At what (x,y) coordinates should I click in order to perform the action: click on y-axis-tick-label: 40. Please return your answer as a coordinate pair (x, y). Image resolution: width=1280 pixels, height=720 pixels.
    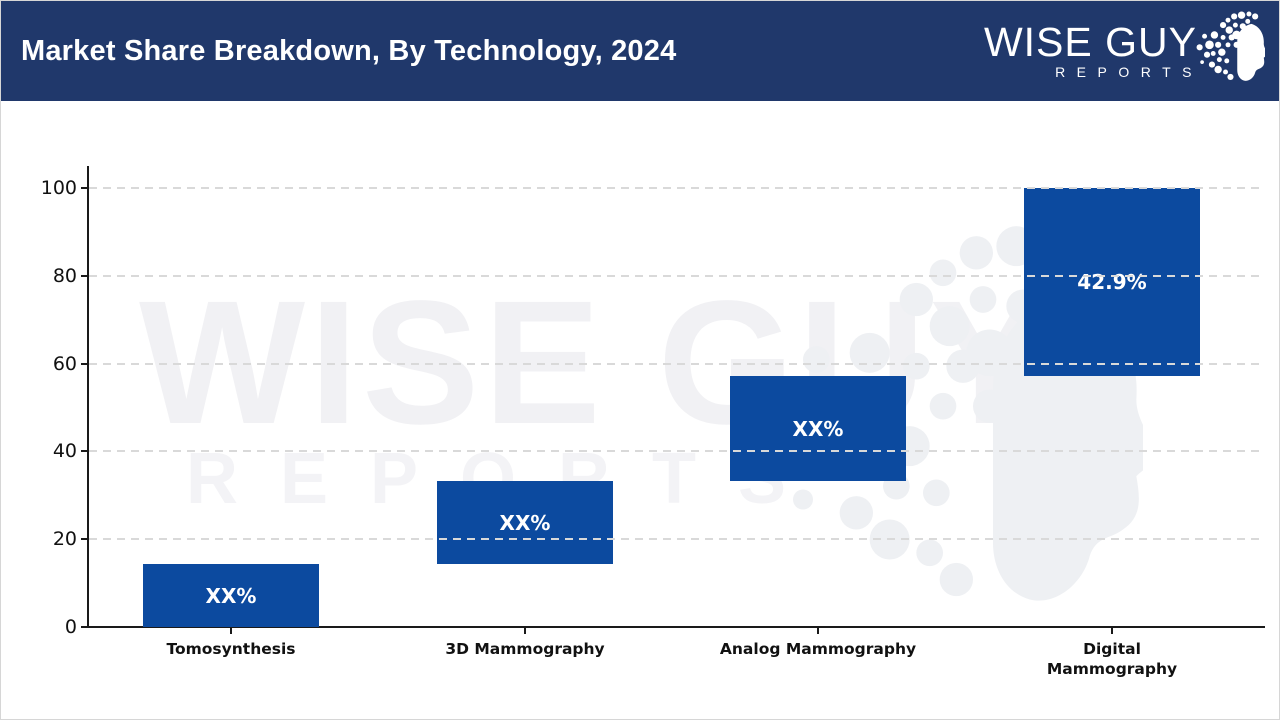
    Looking at the image, I should click on (64, 451).